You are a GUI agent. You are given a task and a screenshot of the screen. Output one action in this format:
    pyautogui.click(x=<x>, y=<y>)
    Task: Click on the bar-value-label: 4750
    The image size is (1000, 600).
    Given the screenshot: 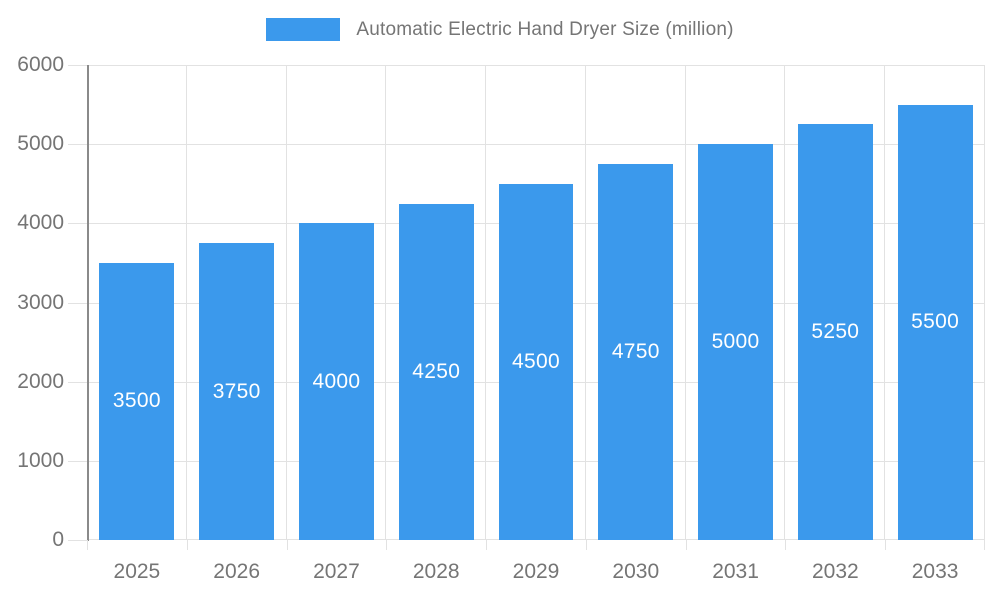 What is the action you would take?
    pyautogui.click(x=635, y=351)
    